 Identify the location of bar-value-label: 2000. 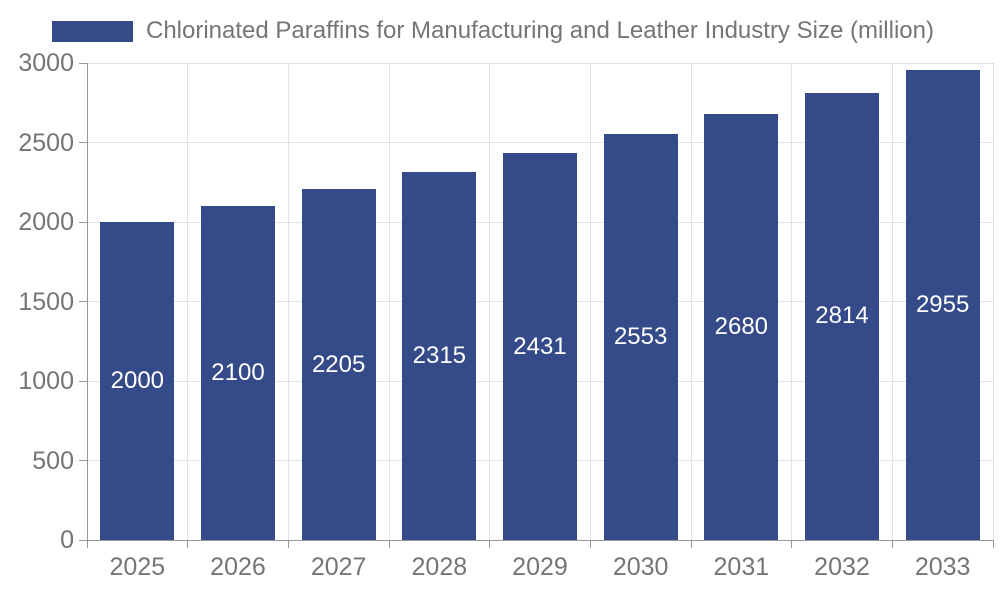
(137, 380).